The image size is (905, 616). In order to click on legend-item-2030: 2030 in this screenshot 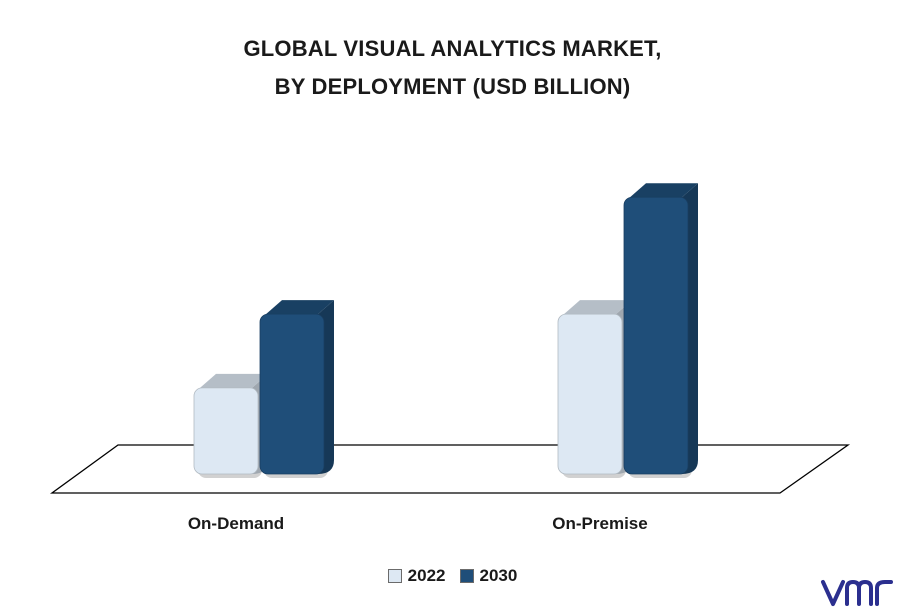, I will do `click(488, 576)`.